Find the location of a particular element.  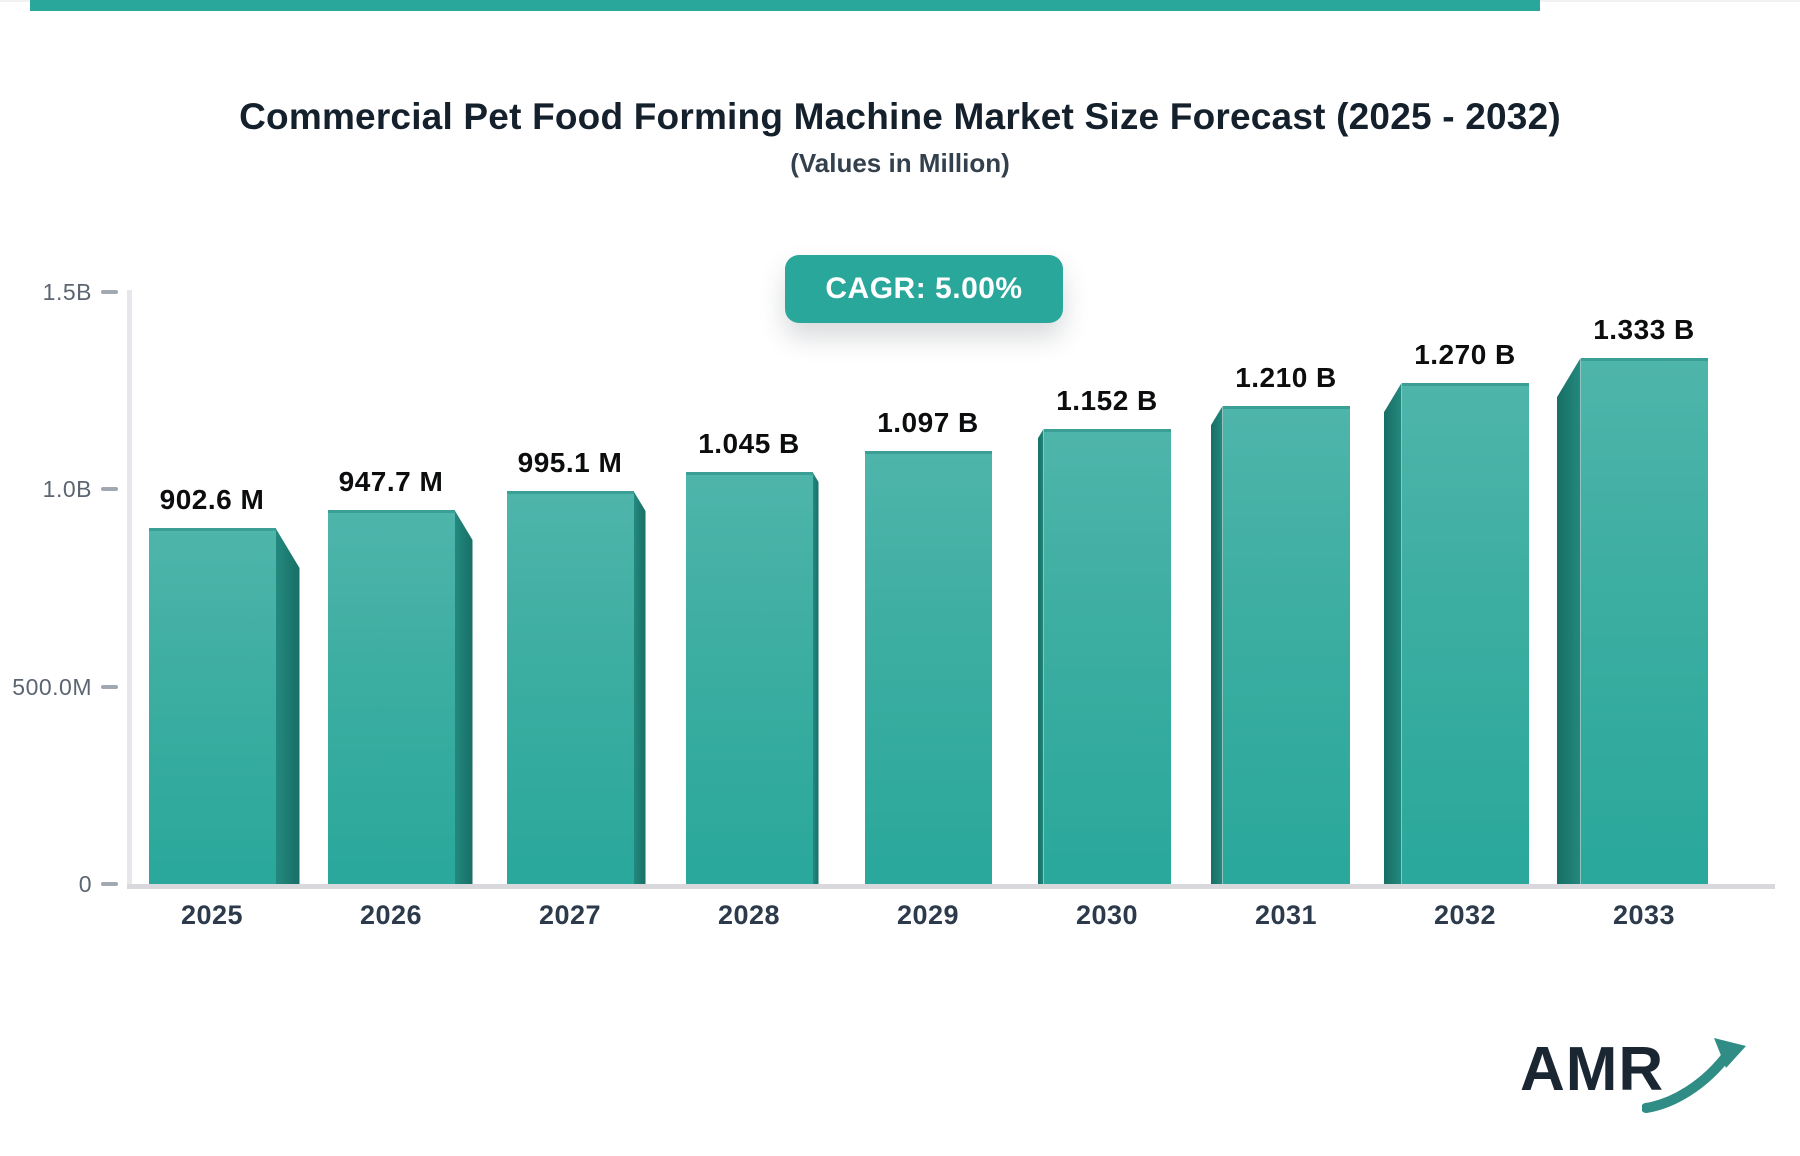

bar-2025 is located at coordinates (224, 706).